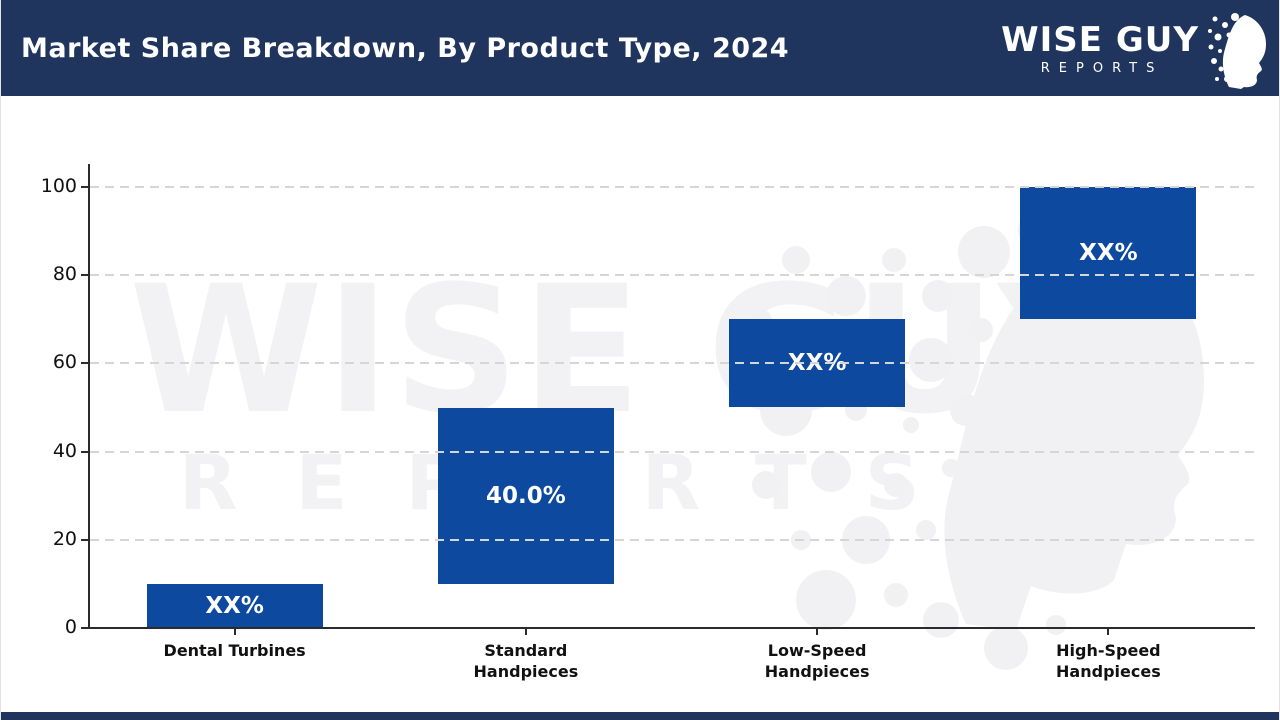 The image size is (1280, 720). I want to click on y-tick-label: 0, so click(70, 627).